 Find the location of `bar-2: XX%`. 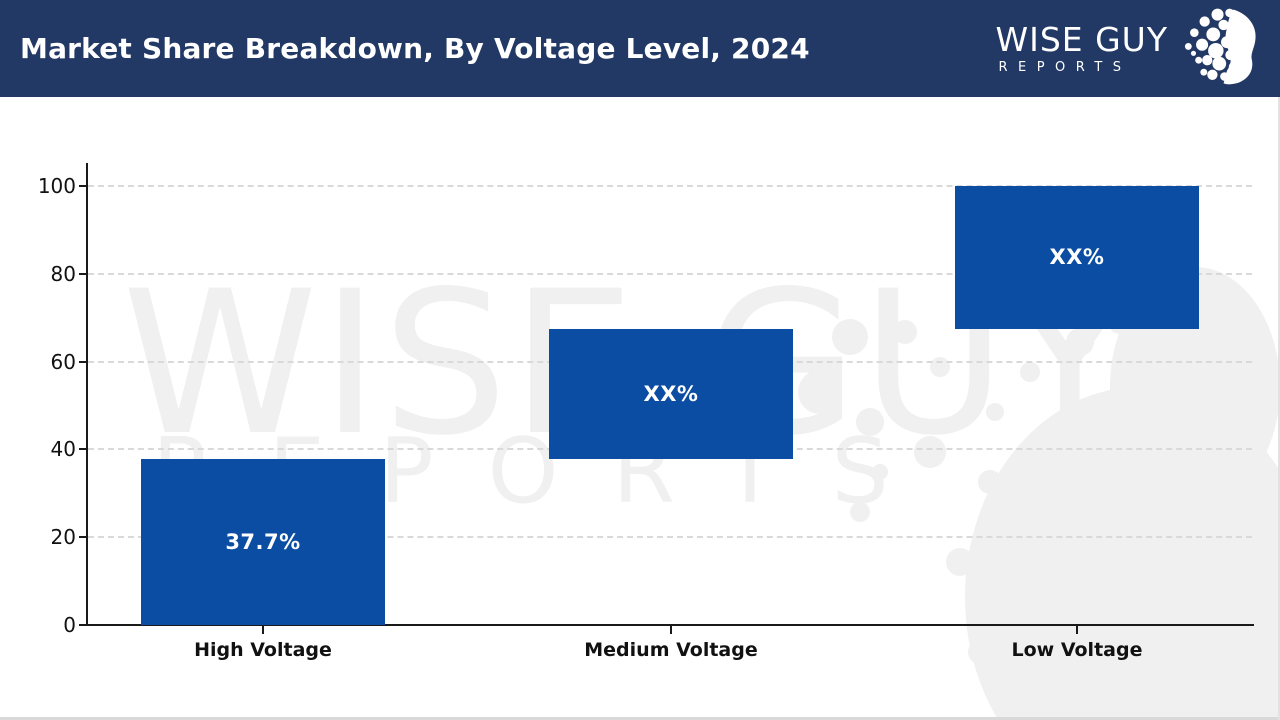

bar-2: XX% is located at coordinates (671, 394).